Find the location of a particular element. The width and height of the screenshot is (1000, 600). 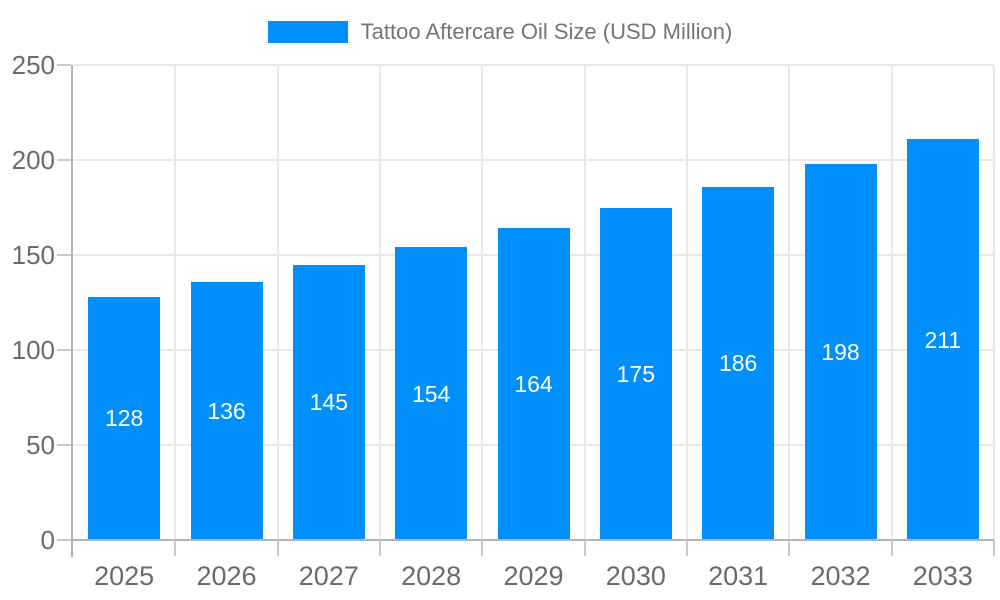

bar-2031: 186 is located at coordinates (738, 363).